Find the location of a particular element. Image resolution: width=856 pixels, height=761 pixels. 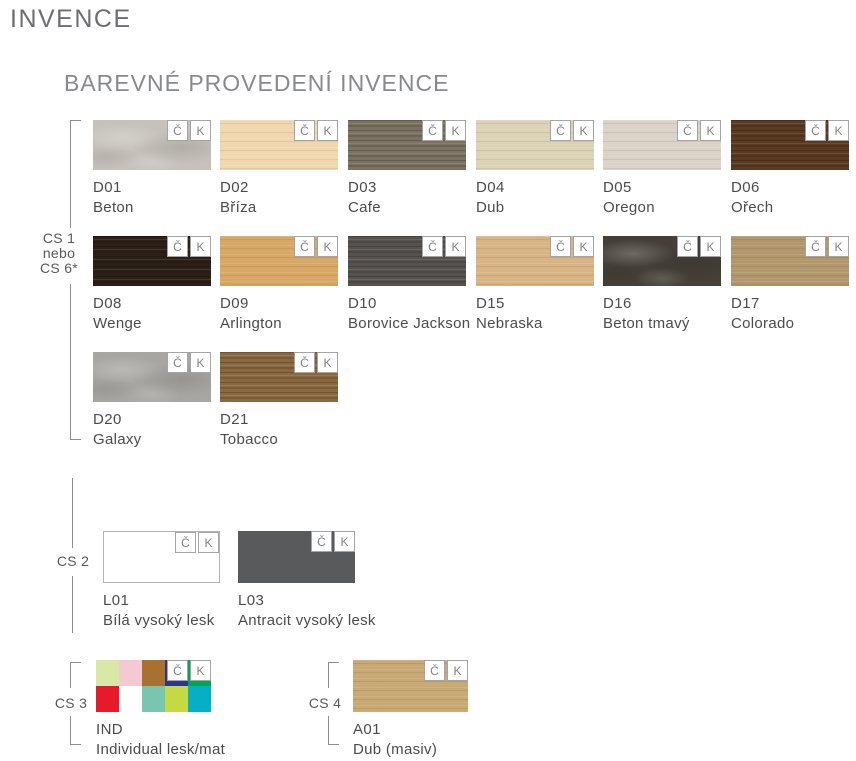

group-label-cs1-line3: CS 6* is located at coordinates (59, 268).